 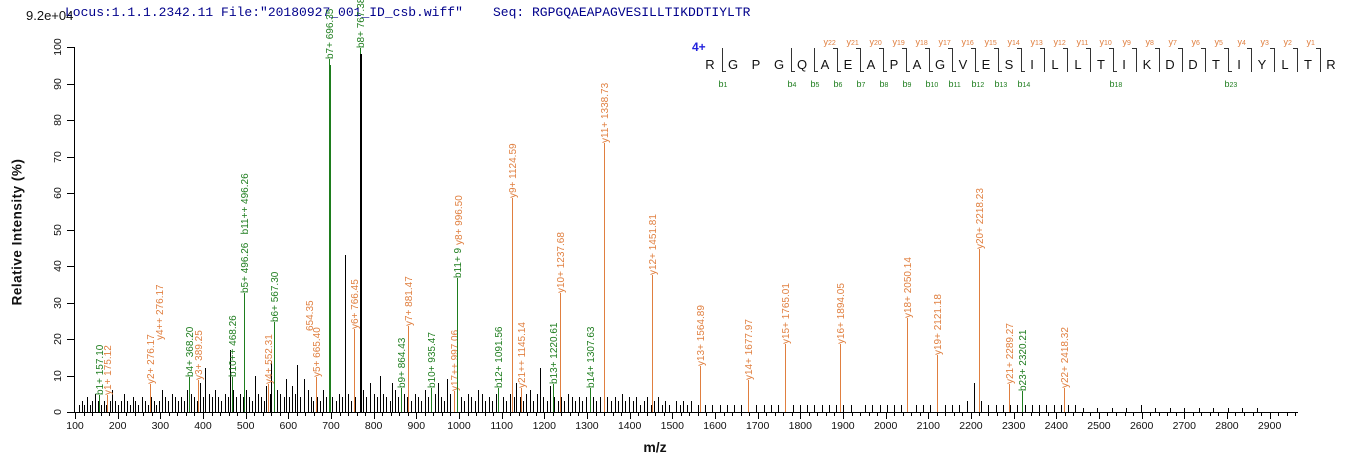 I want to click on residue: S, so click(x=1009, y=64).